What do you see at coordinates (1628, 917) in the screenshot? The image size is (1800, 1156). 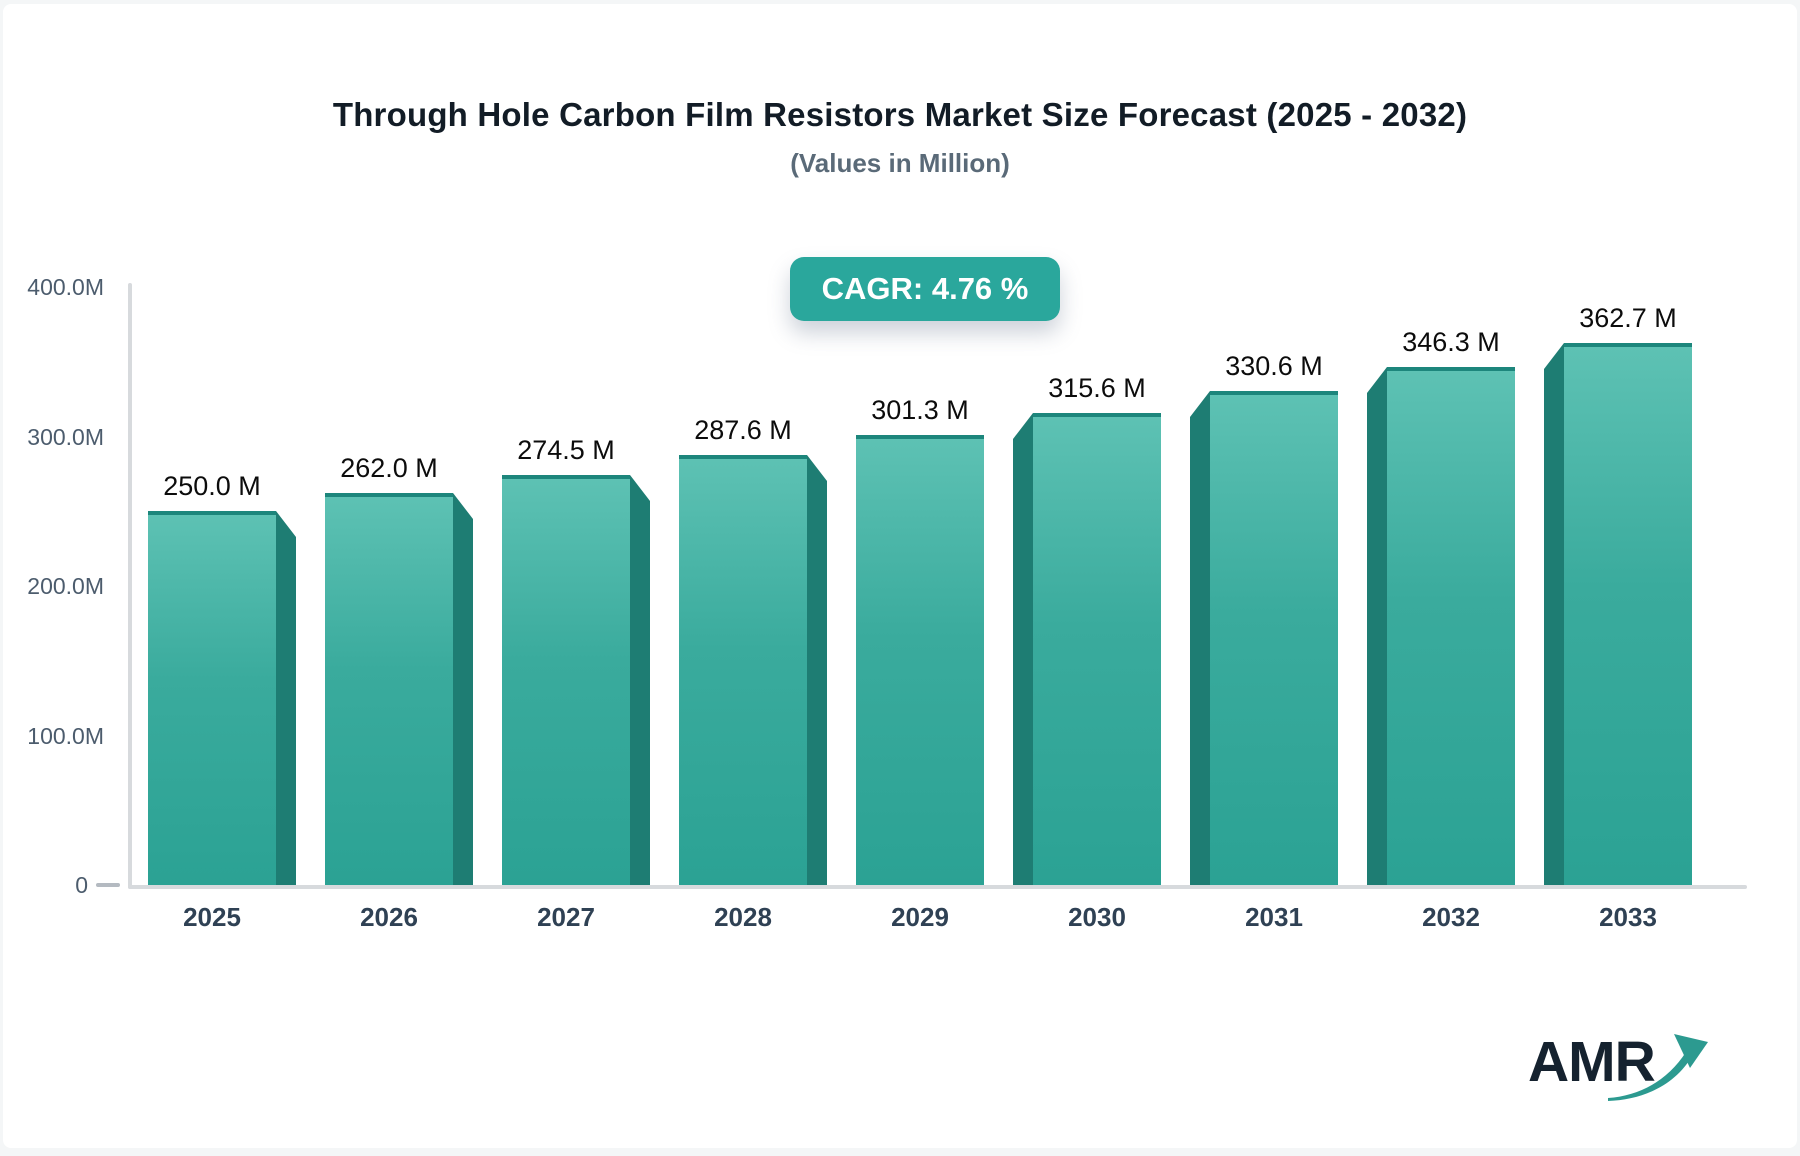 I see `x-category-label: 2033` at bounding box center [1628, 917].